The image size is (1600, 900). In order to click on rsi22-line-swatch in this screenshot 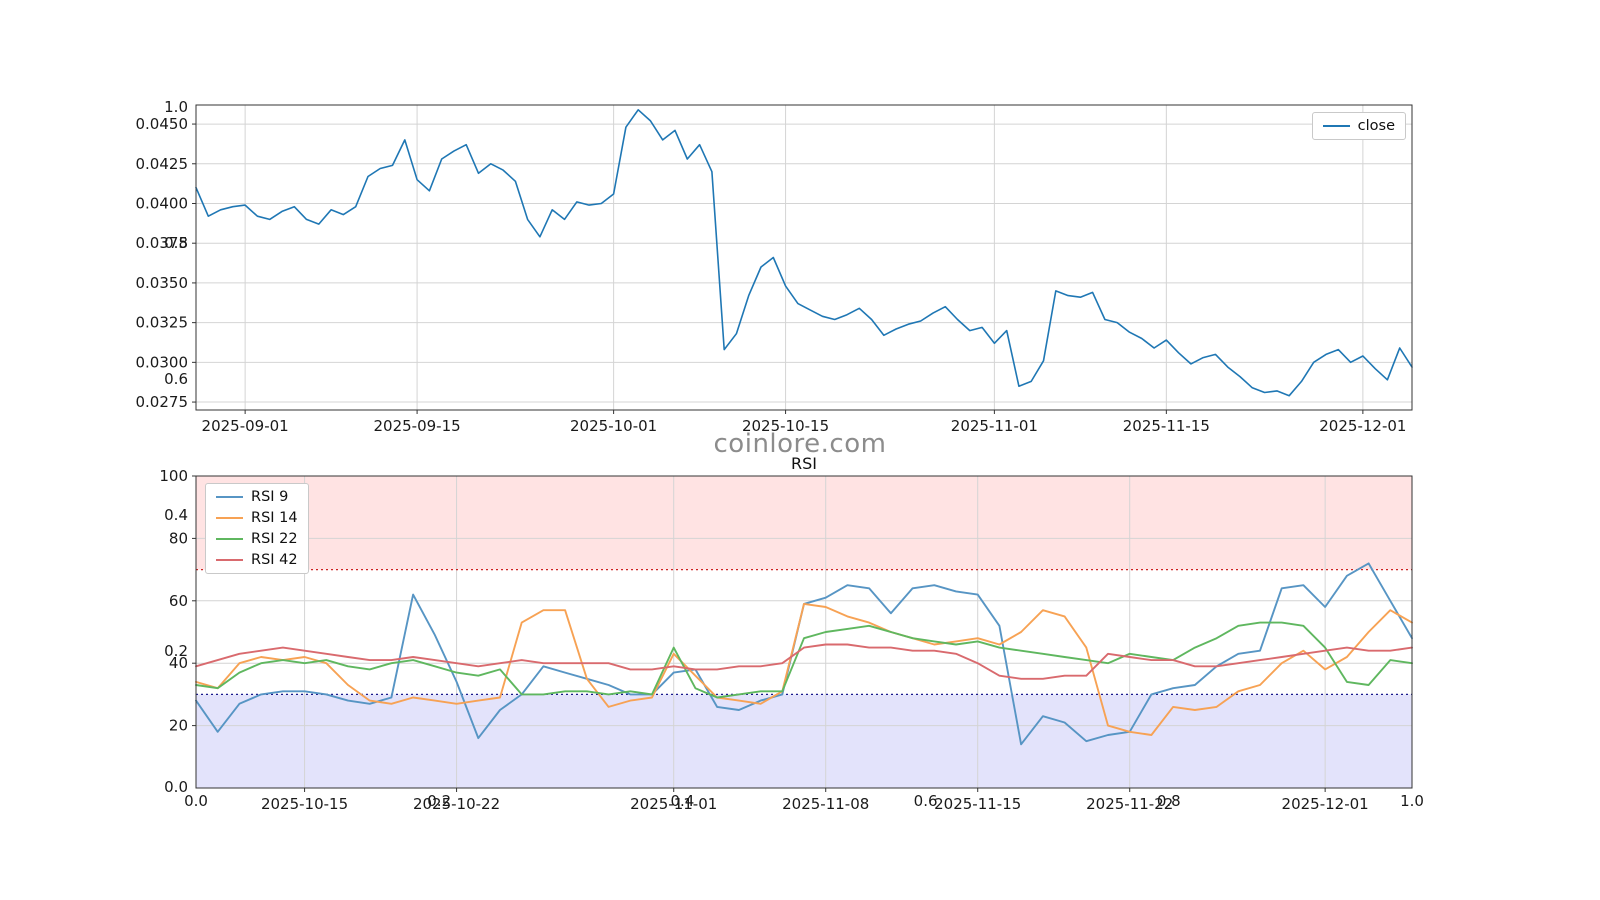, I will do `click(229, 539)`.